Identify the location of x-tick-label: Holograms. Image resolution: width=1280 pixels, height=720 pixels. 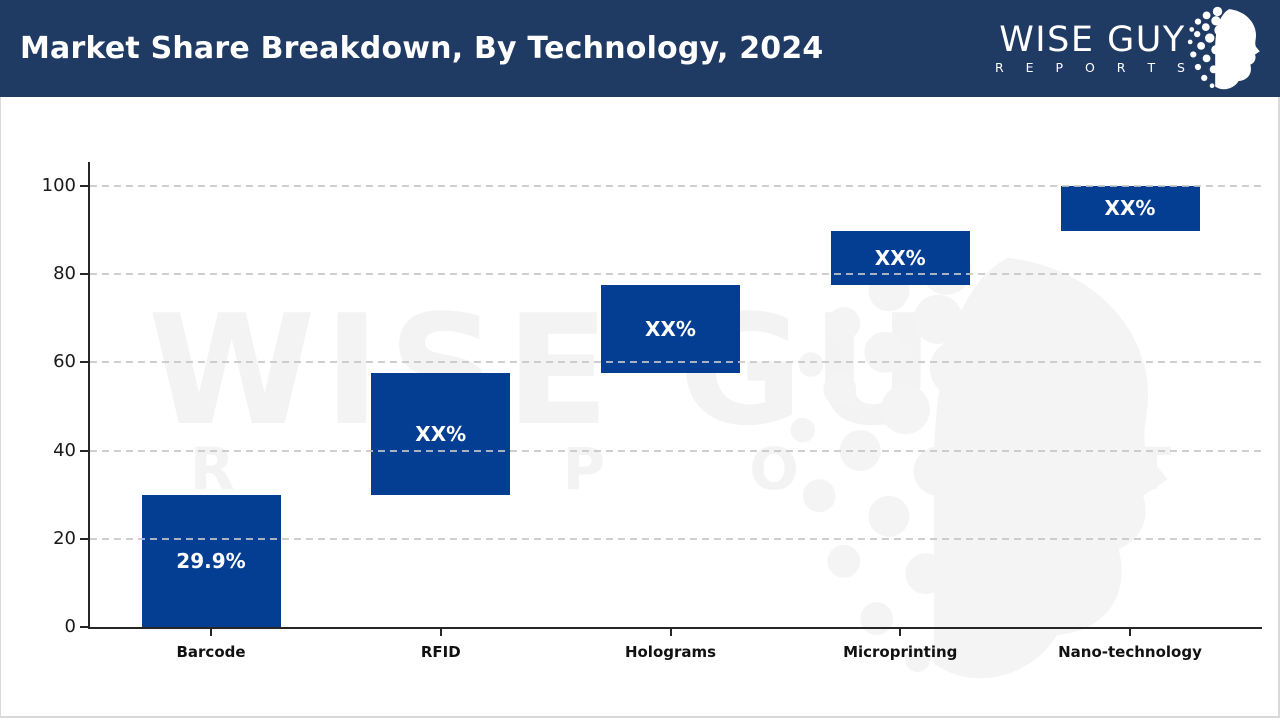
(670, 652).